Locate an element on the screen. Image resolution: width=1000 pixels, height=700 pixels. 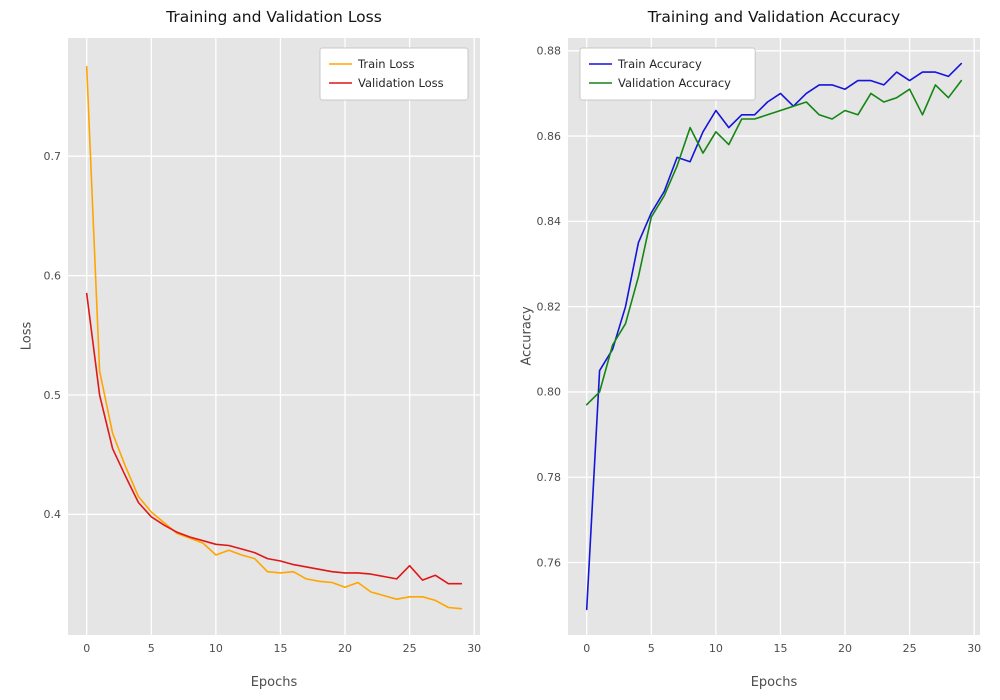
train-accuracy-legend-label: Train Accuracy is located at coordinates (659, 64).